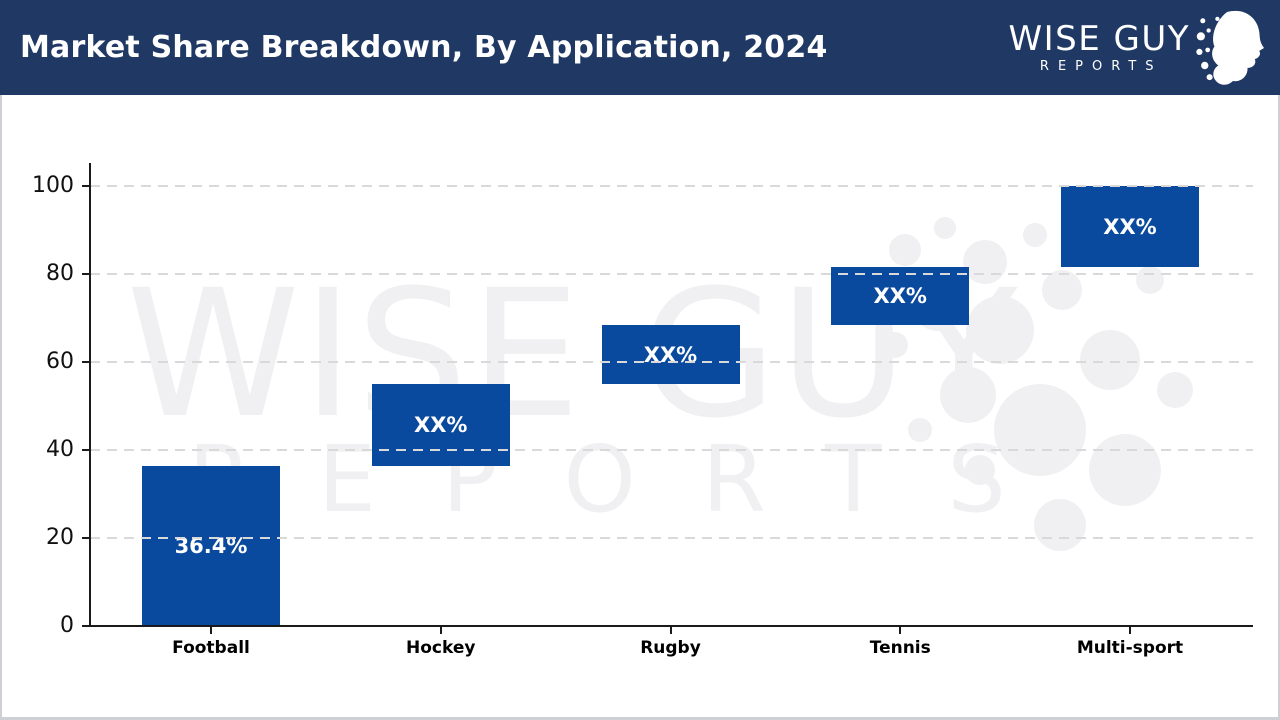 The width and height of the screenshot is (1280, 720). Describe the element at coordinates (670, 354) in the screenshot. I see `bar-rugby: XX%` at that location.